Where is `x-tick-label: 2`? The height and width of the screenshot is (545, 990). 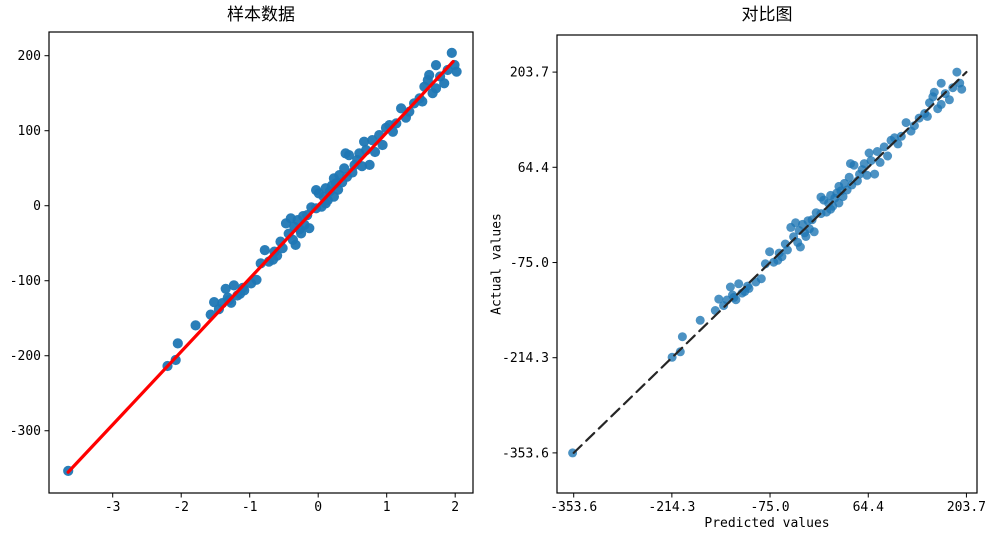 x-tick-label: 2 is located at coordinates (455, 507).